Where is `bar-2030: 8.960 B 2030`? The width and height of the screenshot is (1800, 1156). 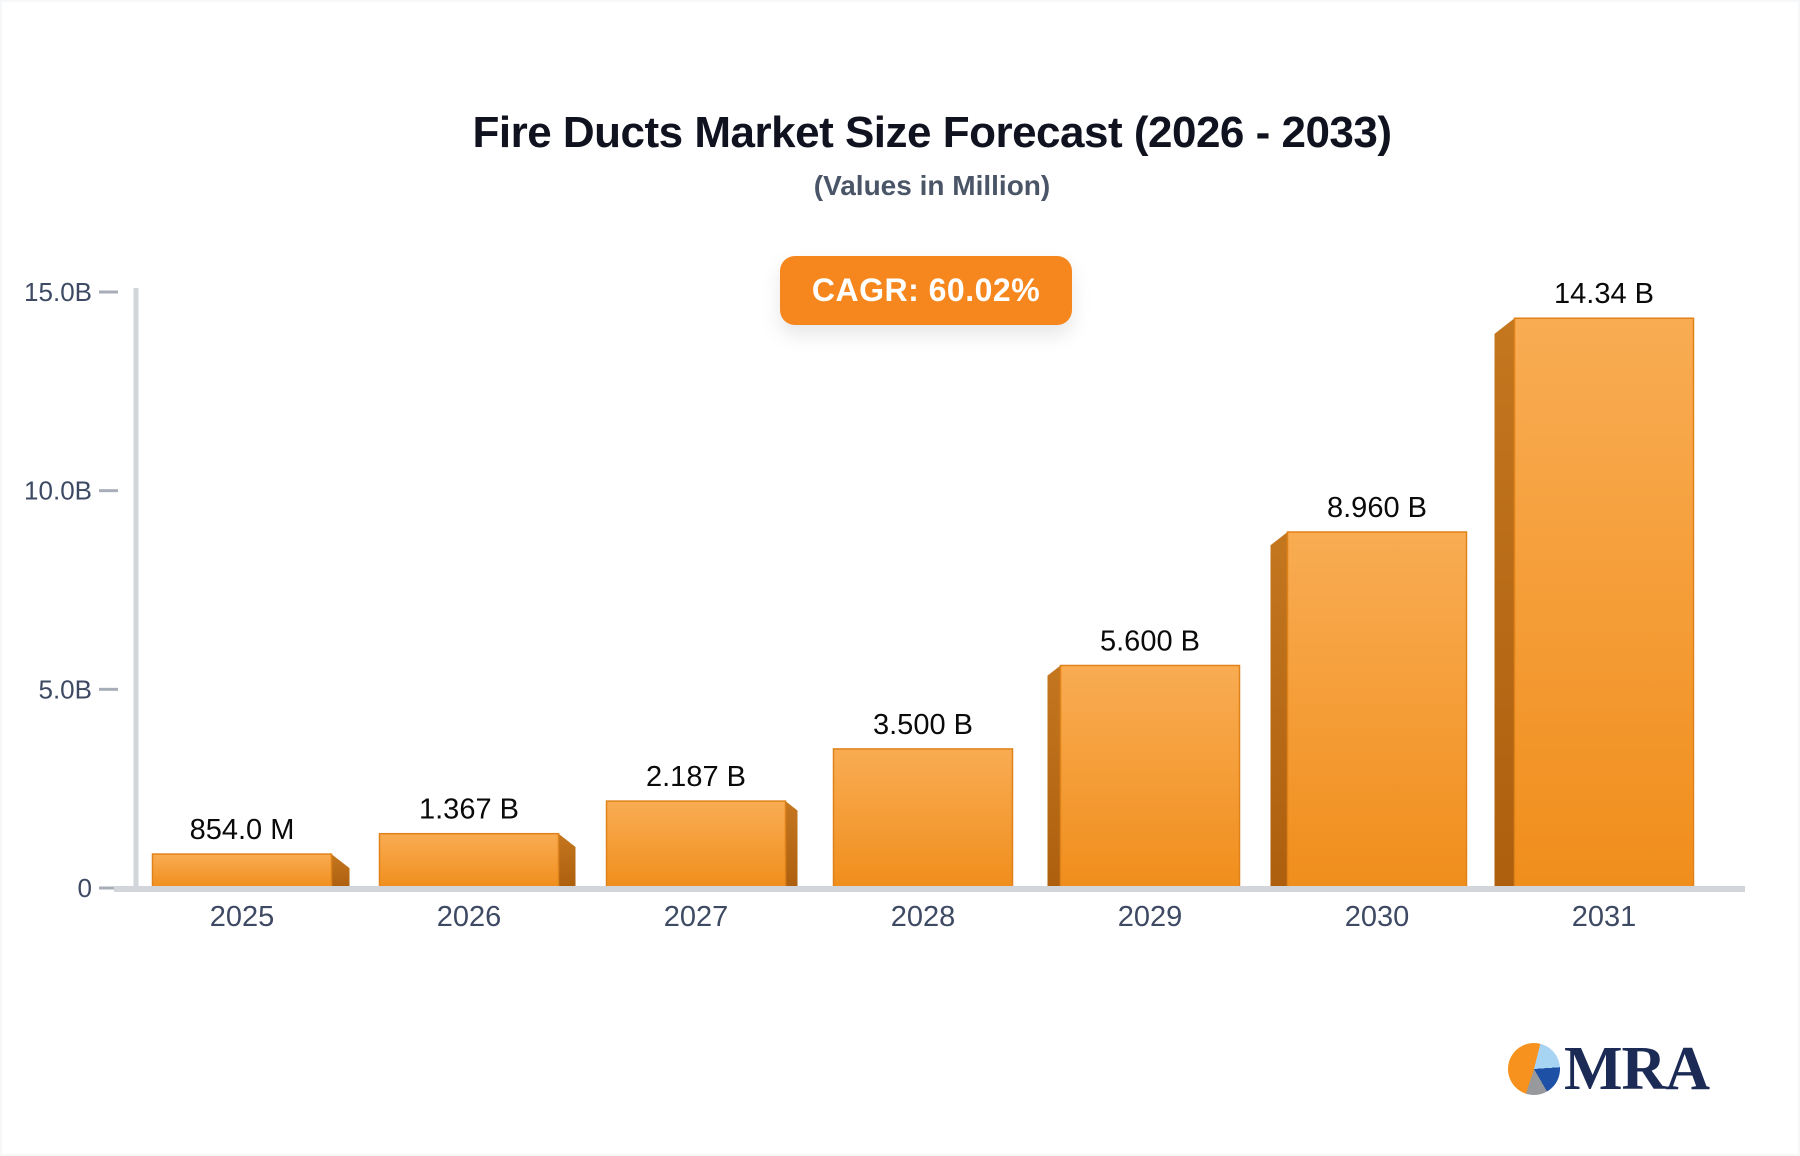 bar-2030: 8.960 B 2030 is located at coordinates (1369, 712).